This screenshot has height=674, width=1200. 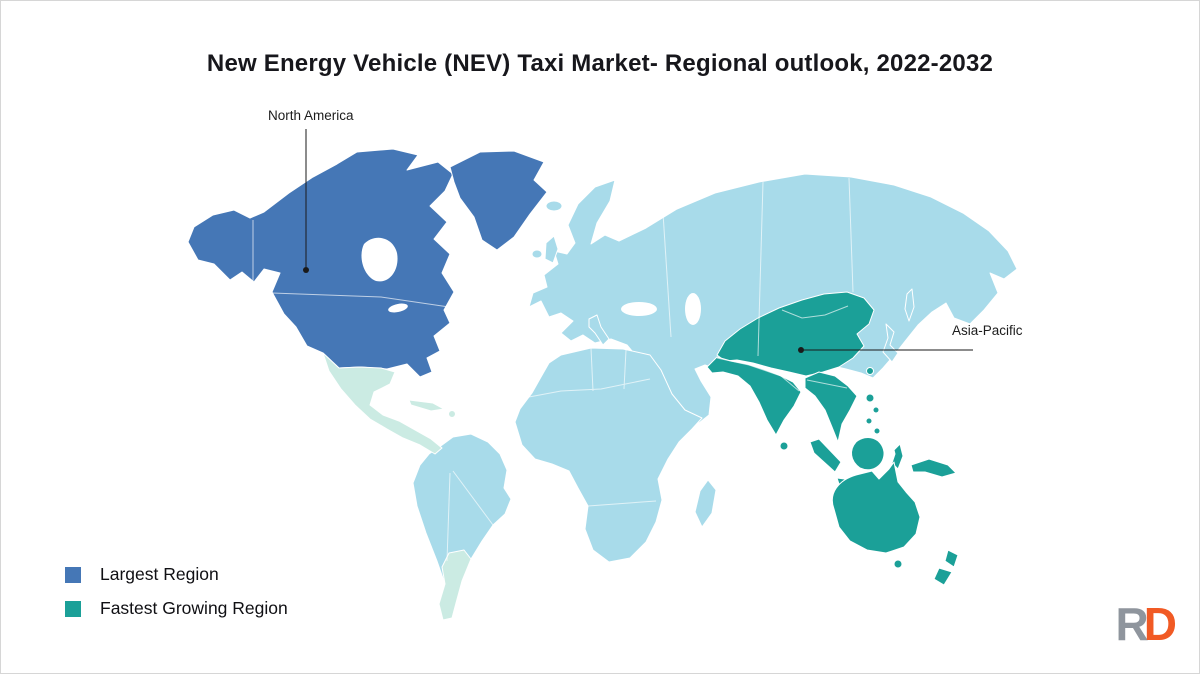 What do you see at coordinates (831, 407) in the screenshot?
I see `region-indochina` at bounding box center [831, 407].